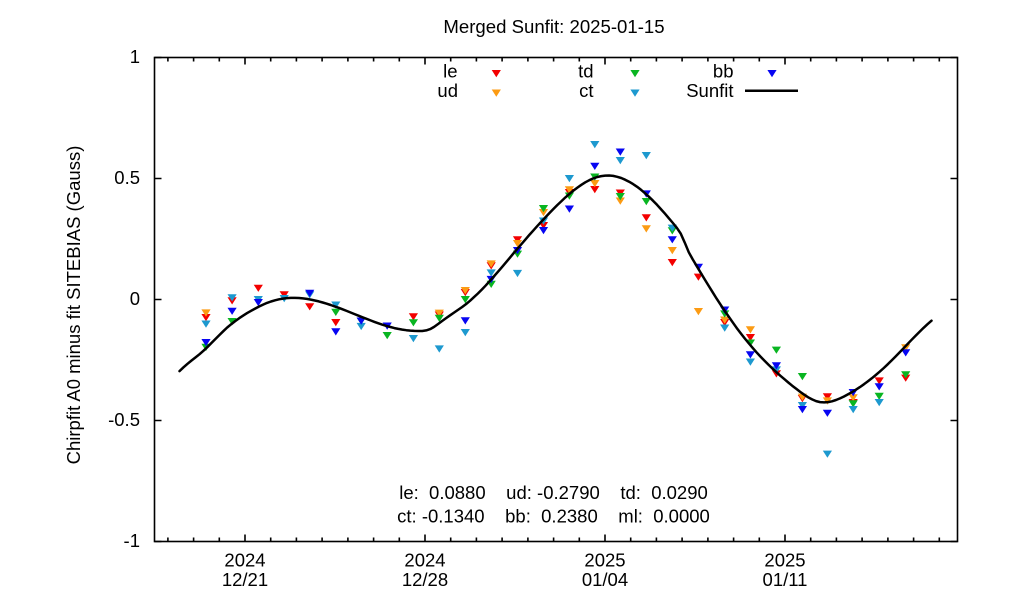 The height and width of the screenshot is (600, 1024). What do you see at coordinates (585, 70) in the screenshot?
I see `svg-text: td` at bounding box center [585, 70].